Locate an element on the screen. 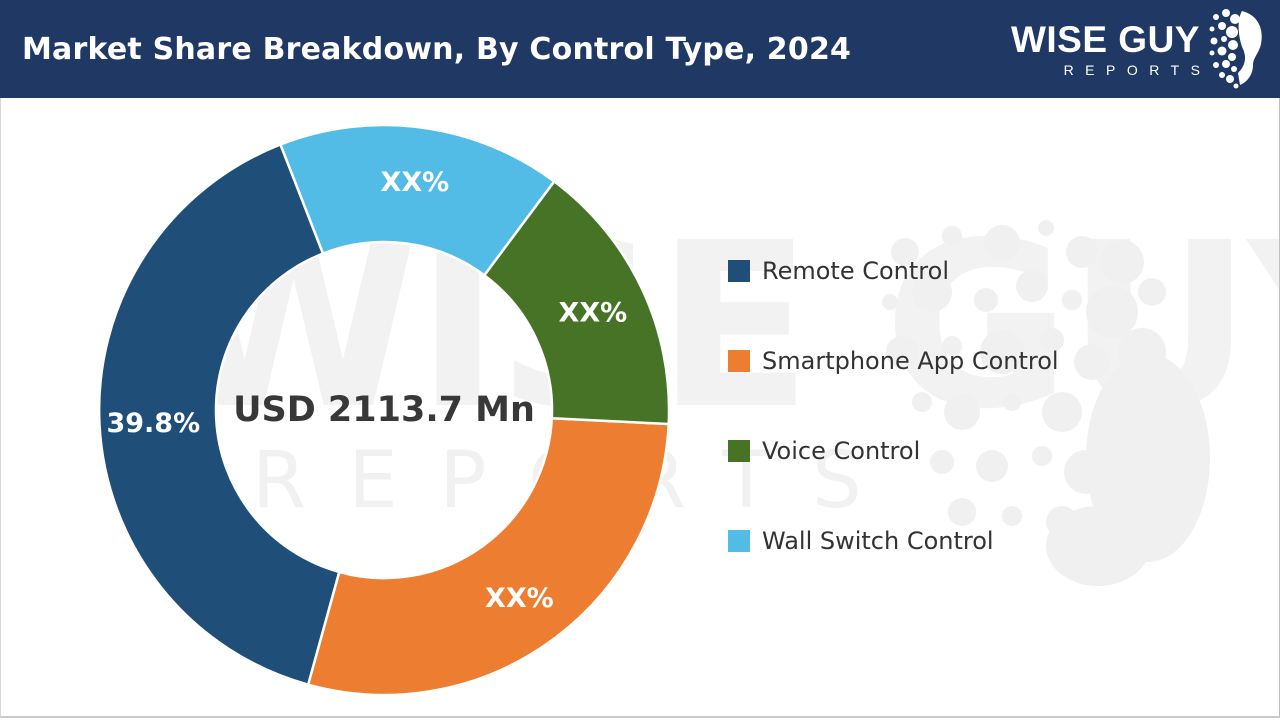 The image size is (1280, 720). legend-item: Remote Control is located at coordinates (838, 271).